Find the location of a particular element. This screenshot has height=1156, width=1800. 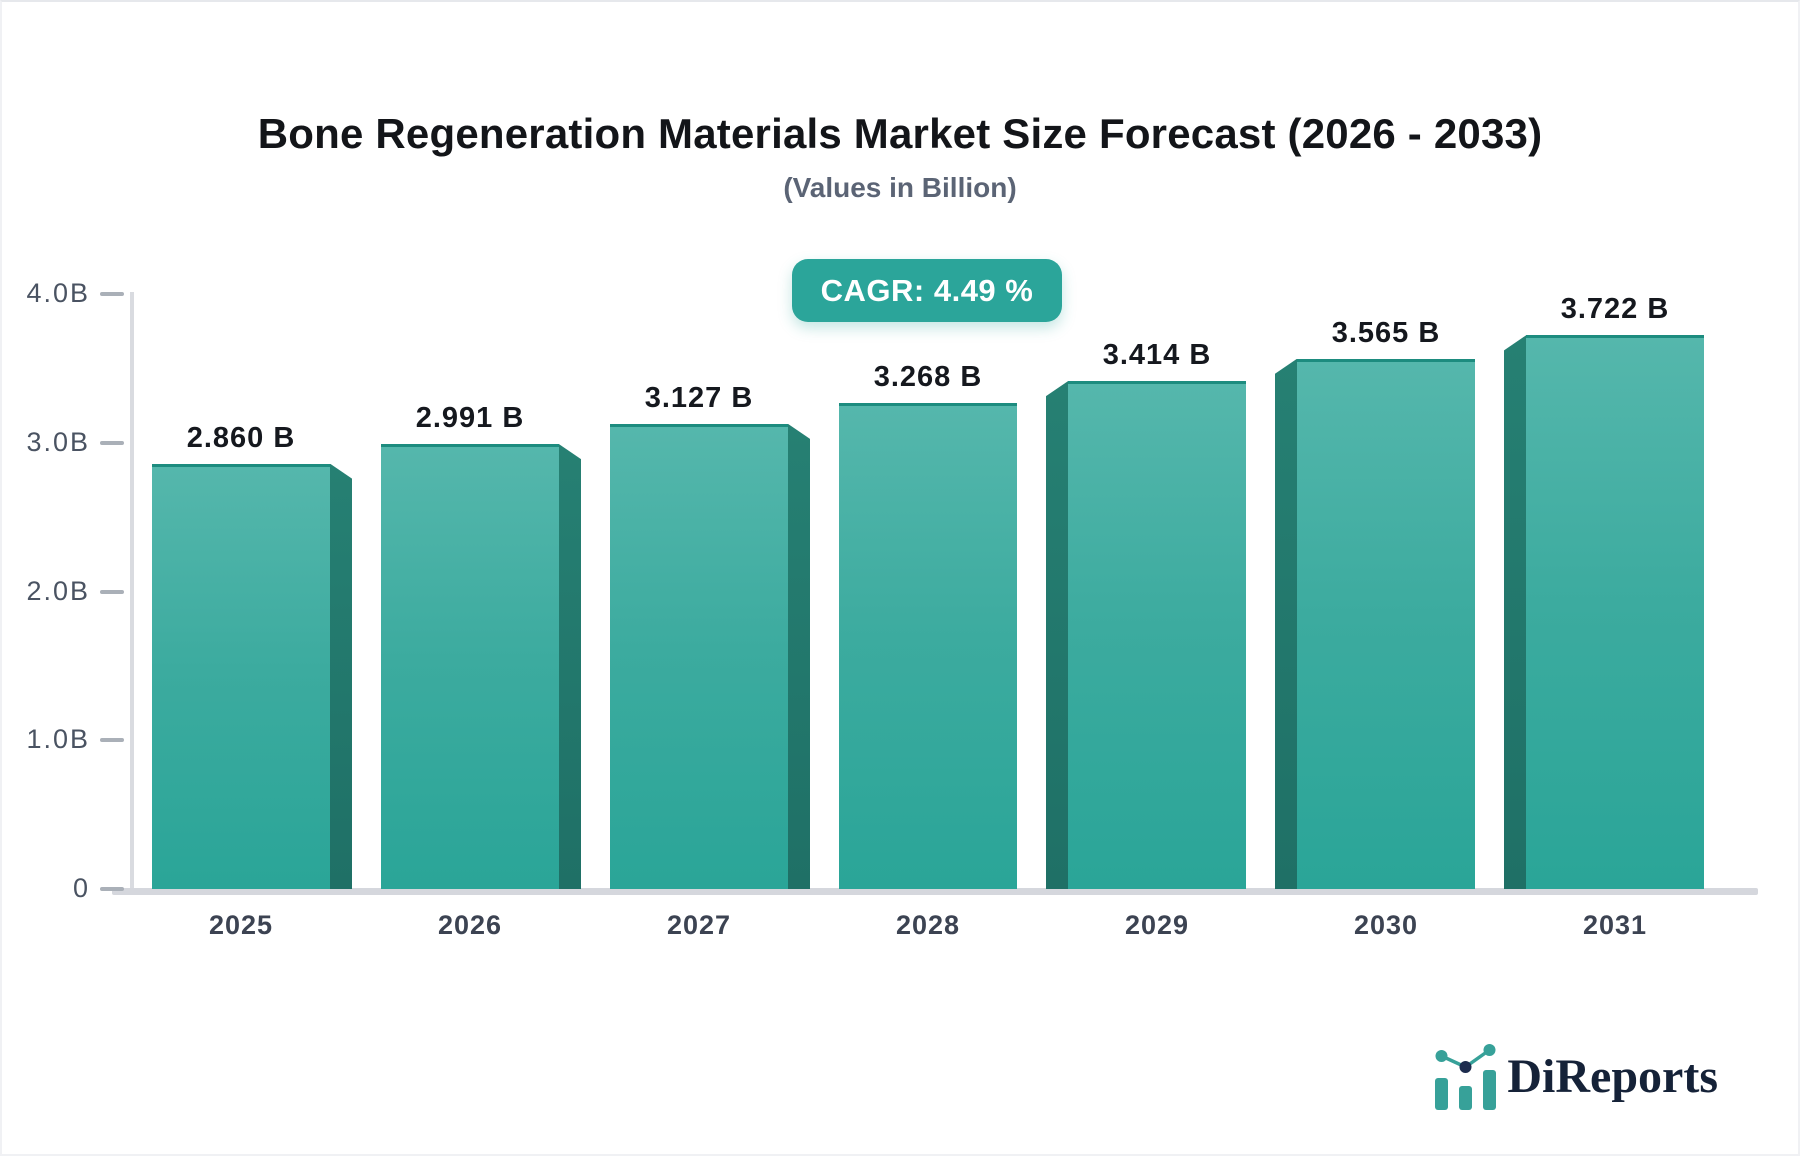

bar-value-label: 3.127 B is located at coordinates (699, 397).